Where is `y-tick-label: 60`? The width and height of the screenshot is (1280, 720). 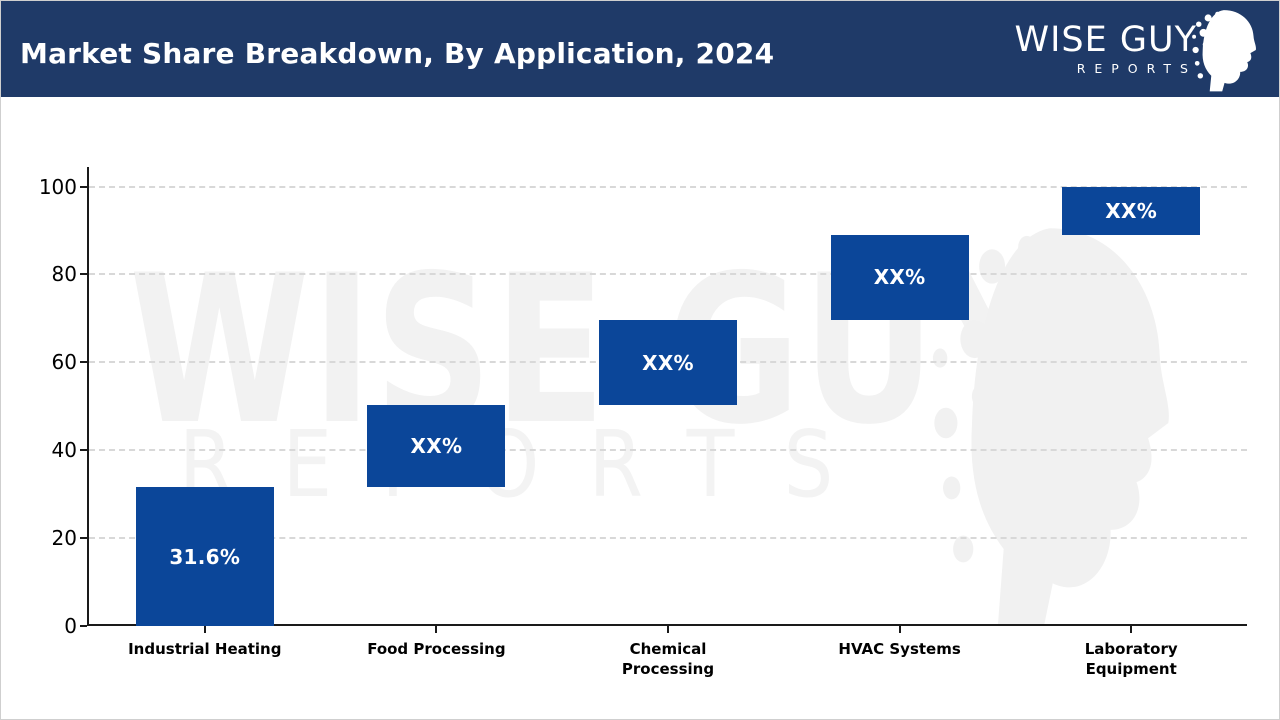 y-tick-label: 60 is located at coordinates (64, 362).